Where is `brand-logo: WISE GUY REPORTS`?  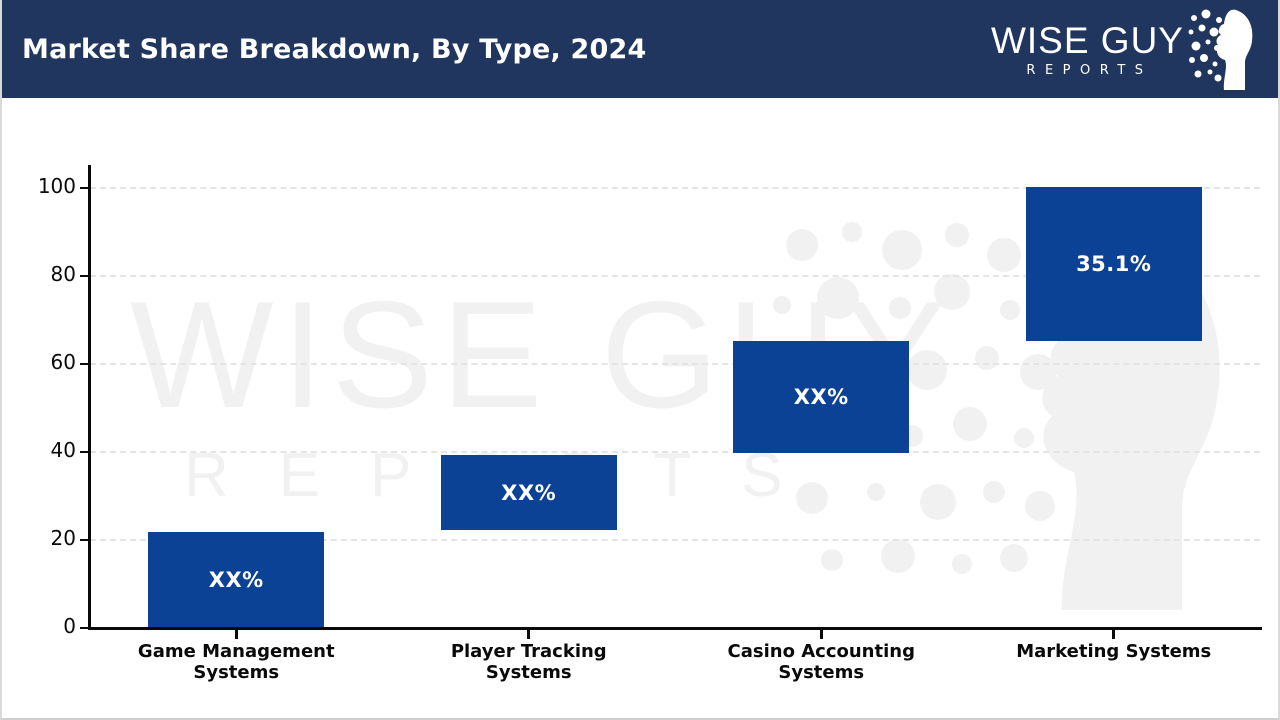
brand-logo: WISE GUY REPORTS is located at coordinates (1122, 49).